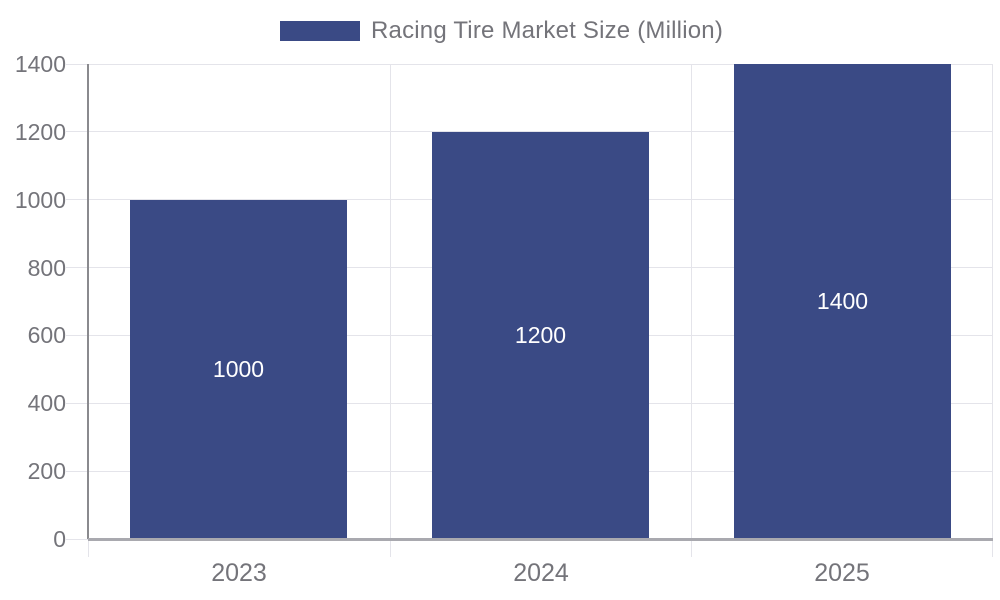 The width and height of the screenshot is (1000, 600). I want to click on y-tick-label: 0, so click(59, 539).